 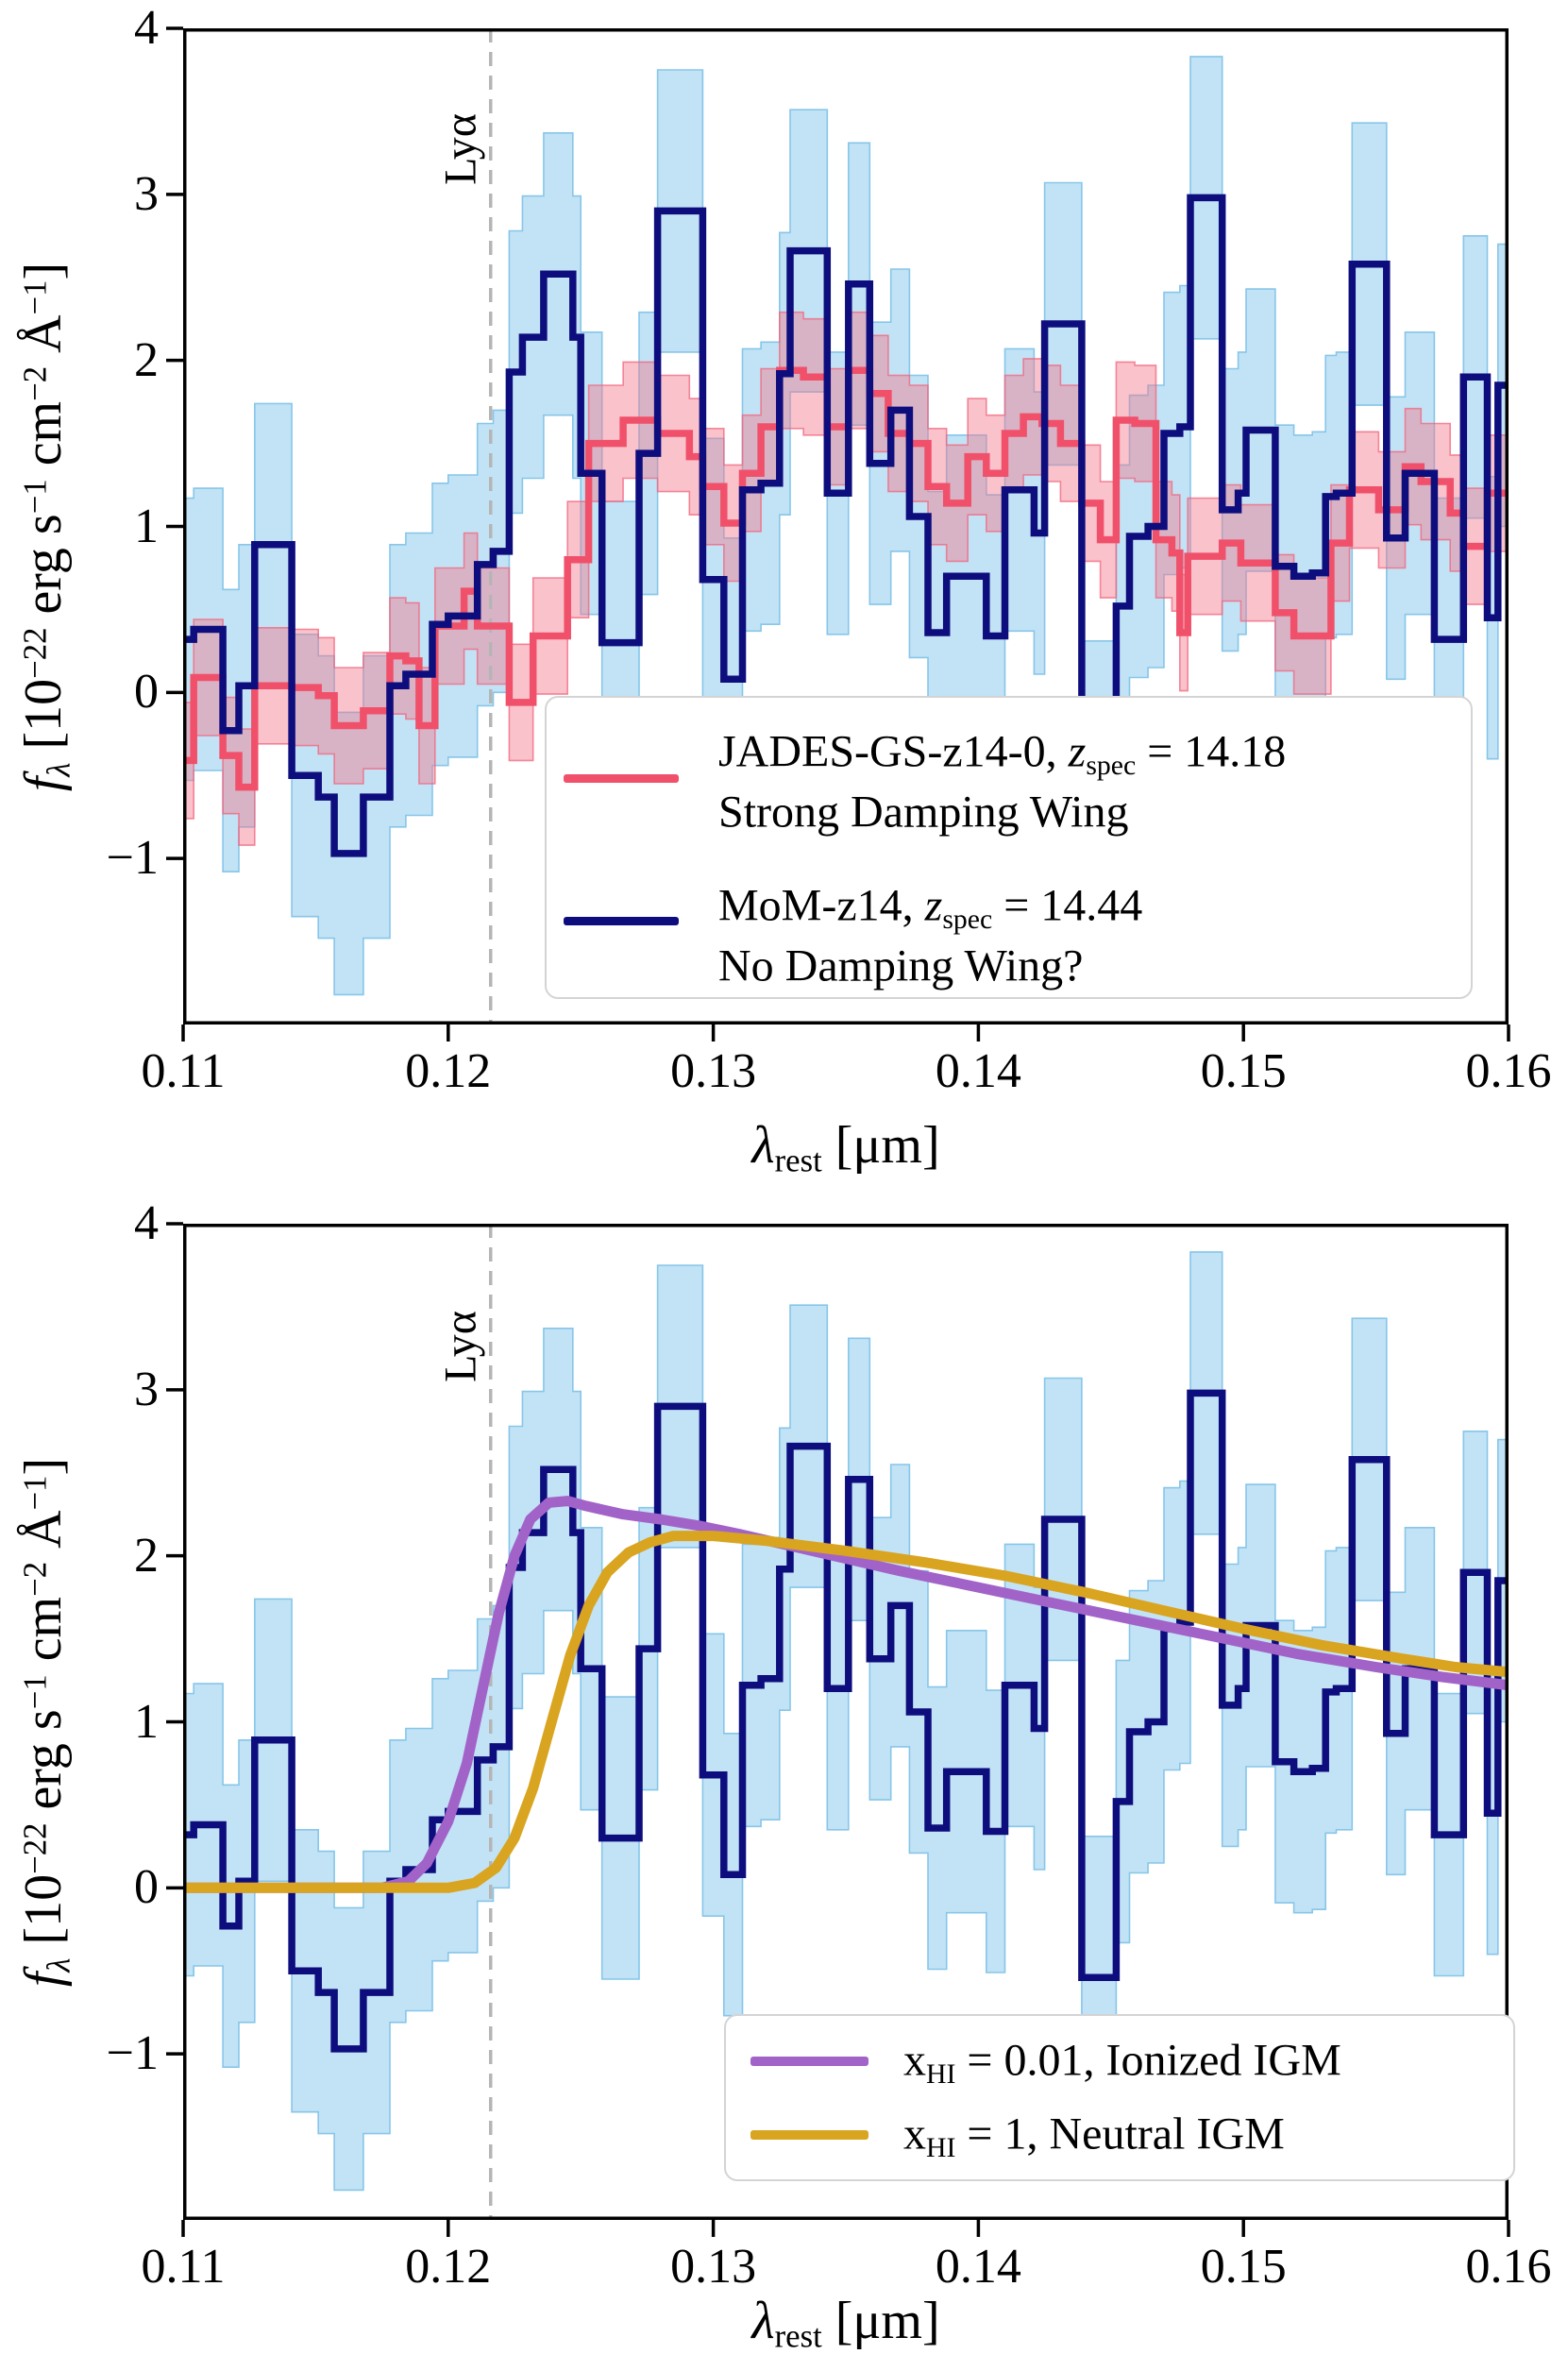 I want to click on legend-label-mom-line2: No Damping Wing?, so click(x=901, y=966).